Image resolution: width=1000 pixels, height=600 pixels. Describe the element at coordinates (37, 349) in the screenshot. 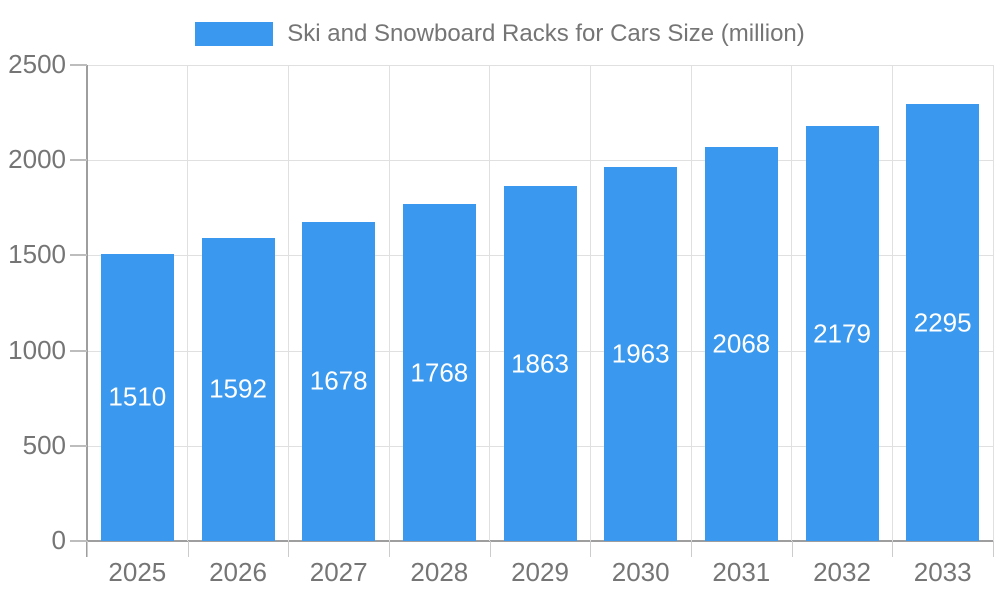

I see `y-axis-label-1000: 1000` at that location.